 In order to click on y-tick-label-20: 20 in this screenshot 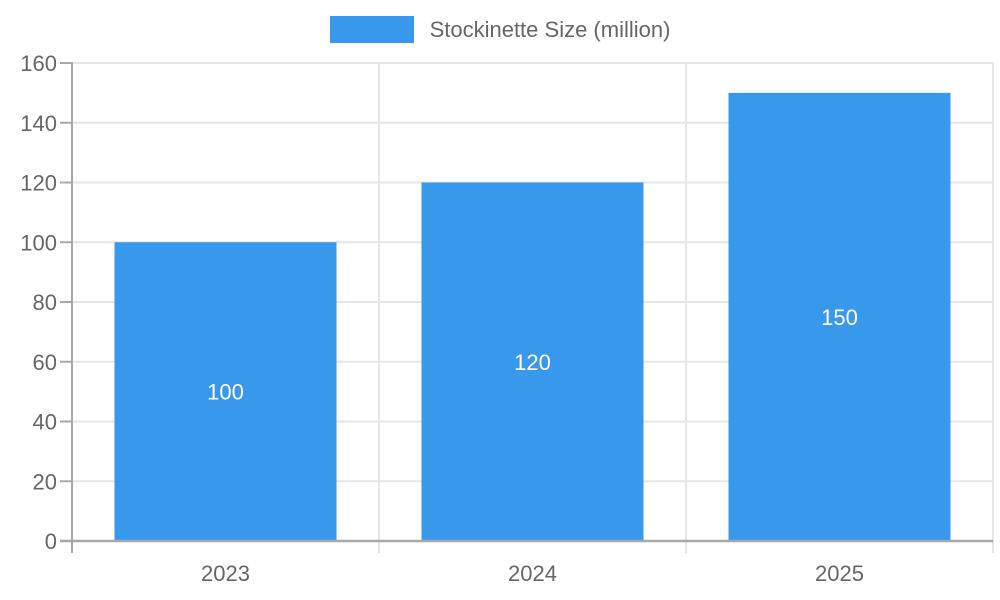, I will do `click(45, 481)`.